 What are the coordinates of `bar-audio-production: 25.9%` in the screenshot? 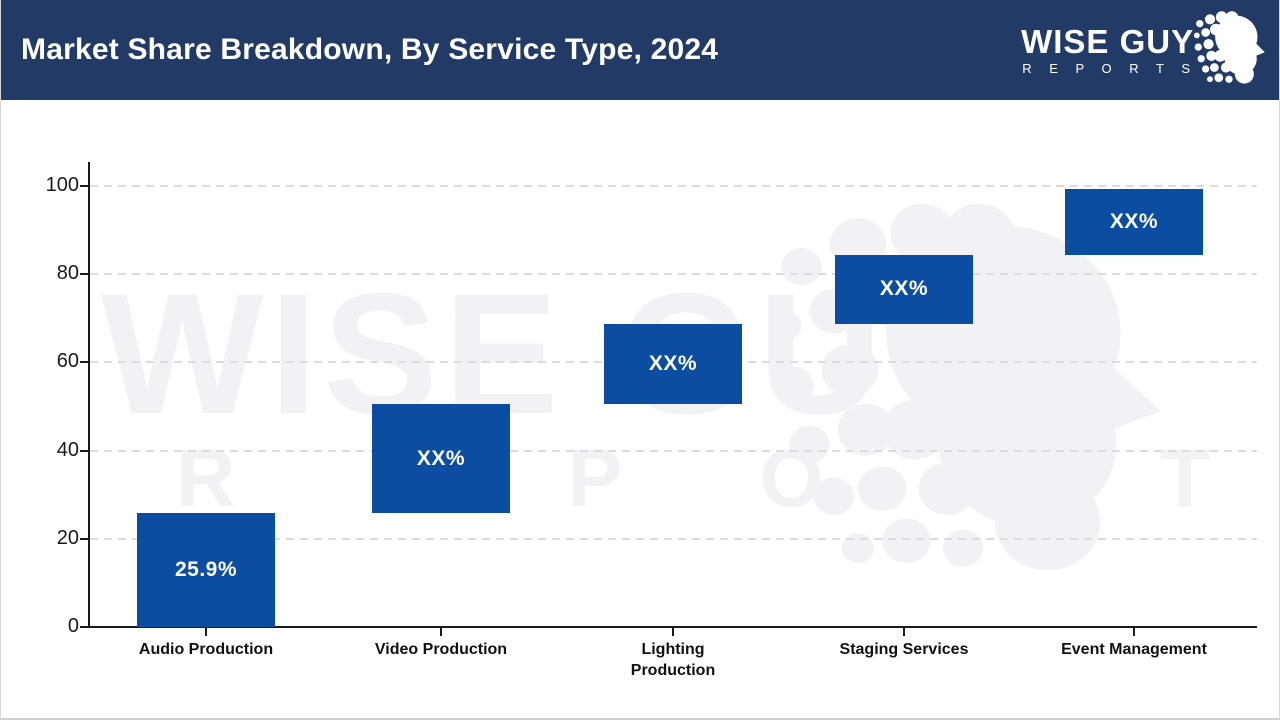 It's located at (206, 569).